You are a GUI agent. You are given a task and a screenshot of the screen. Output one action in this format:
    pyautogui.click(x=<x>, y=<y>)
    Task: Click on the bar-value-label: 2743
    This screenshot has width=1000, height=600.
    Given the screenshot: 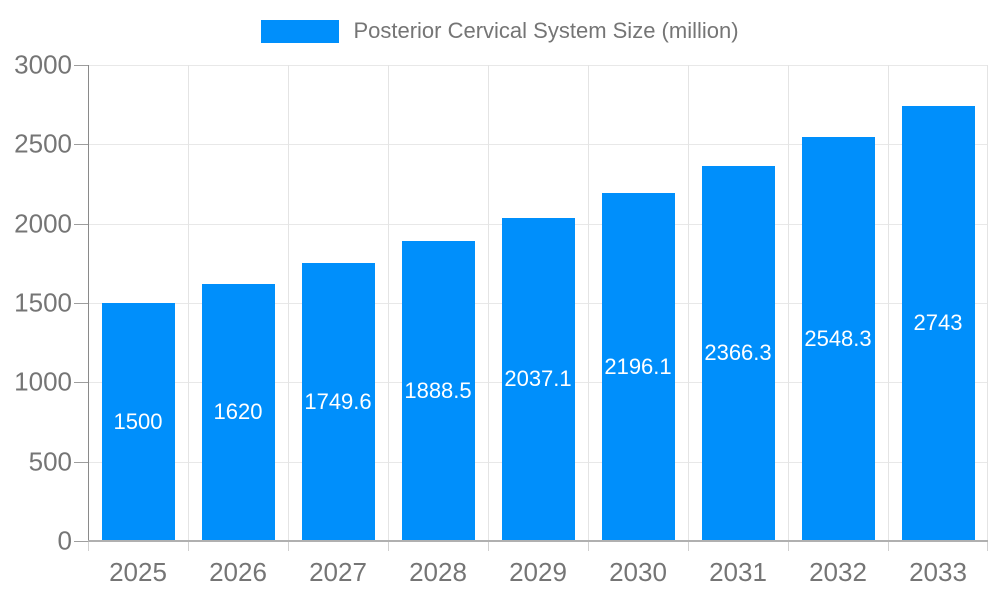 What is the action you would take?
    pyautogui.click(x=938, y=323)
    